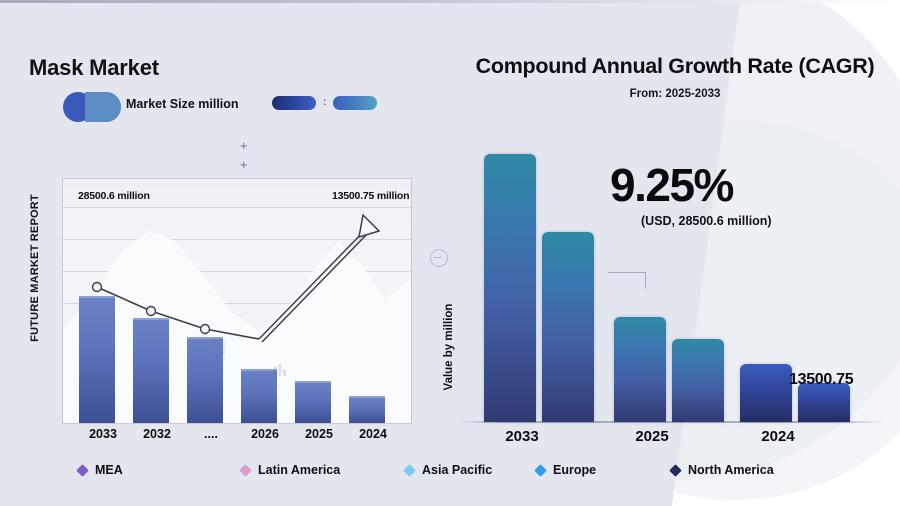 This screenshot has width=900, height=506. I want to click on document-watermark-icon, so click(218, 347).